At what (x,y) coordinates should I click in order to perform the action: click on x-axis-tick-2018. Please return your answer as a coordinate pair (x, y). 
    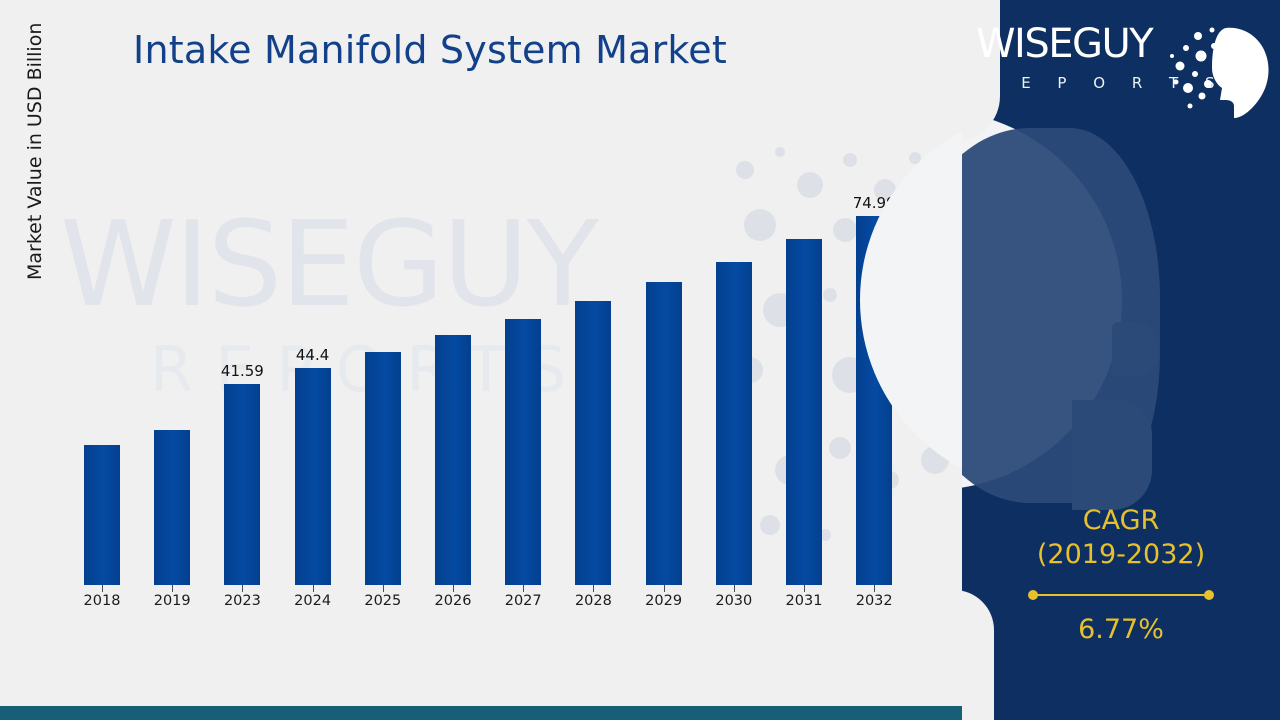
    Looking at the image, I should click on (102, 588).